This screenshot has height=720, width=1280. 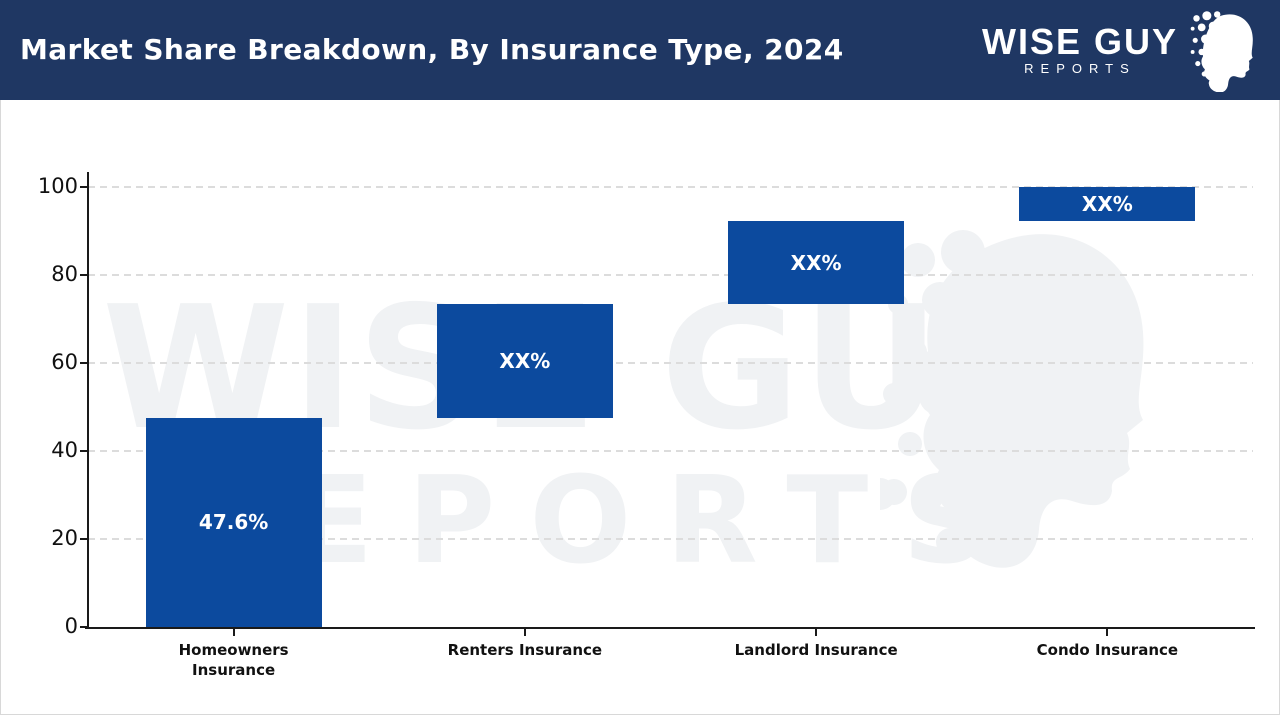 I want to click on bar-label-2: XX%, so click(x=525, y=361).